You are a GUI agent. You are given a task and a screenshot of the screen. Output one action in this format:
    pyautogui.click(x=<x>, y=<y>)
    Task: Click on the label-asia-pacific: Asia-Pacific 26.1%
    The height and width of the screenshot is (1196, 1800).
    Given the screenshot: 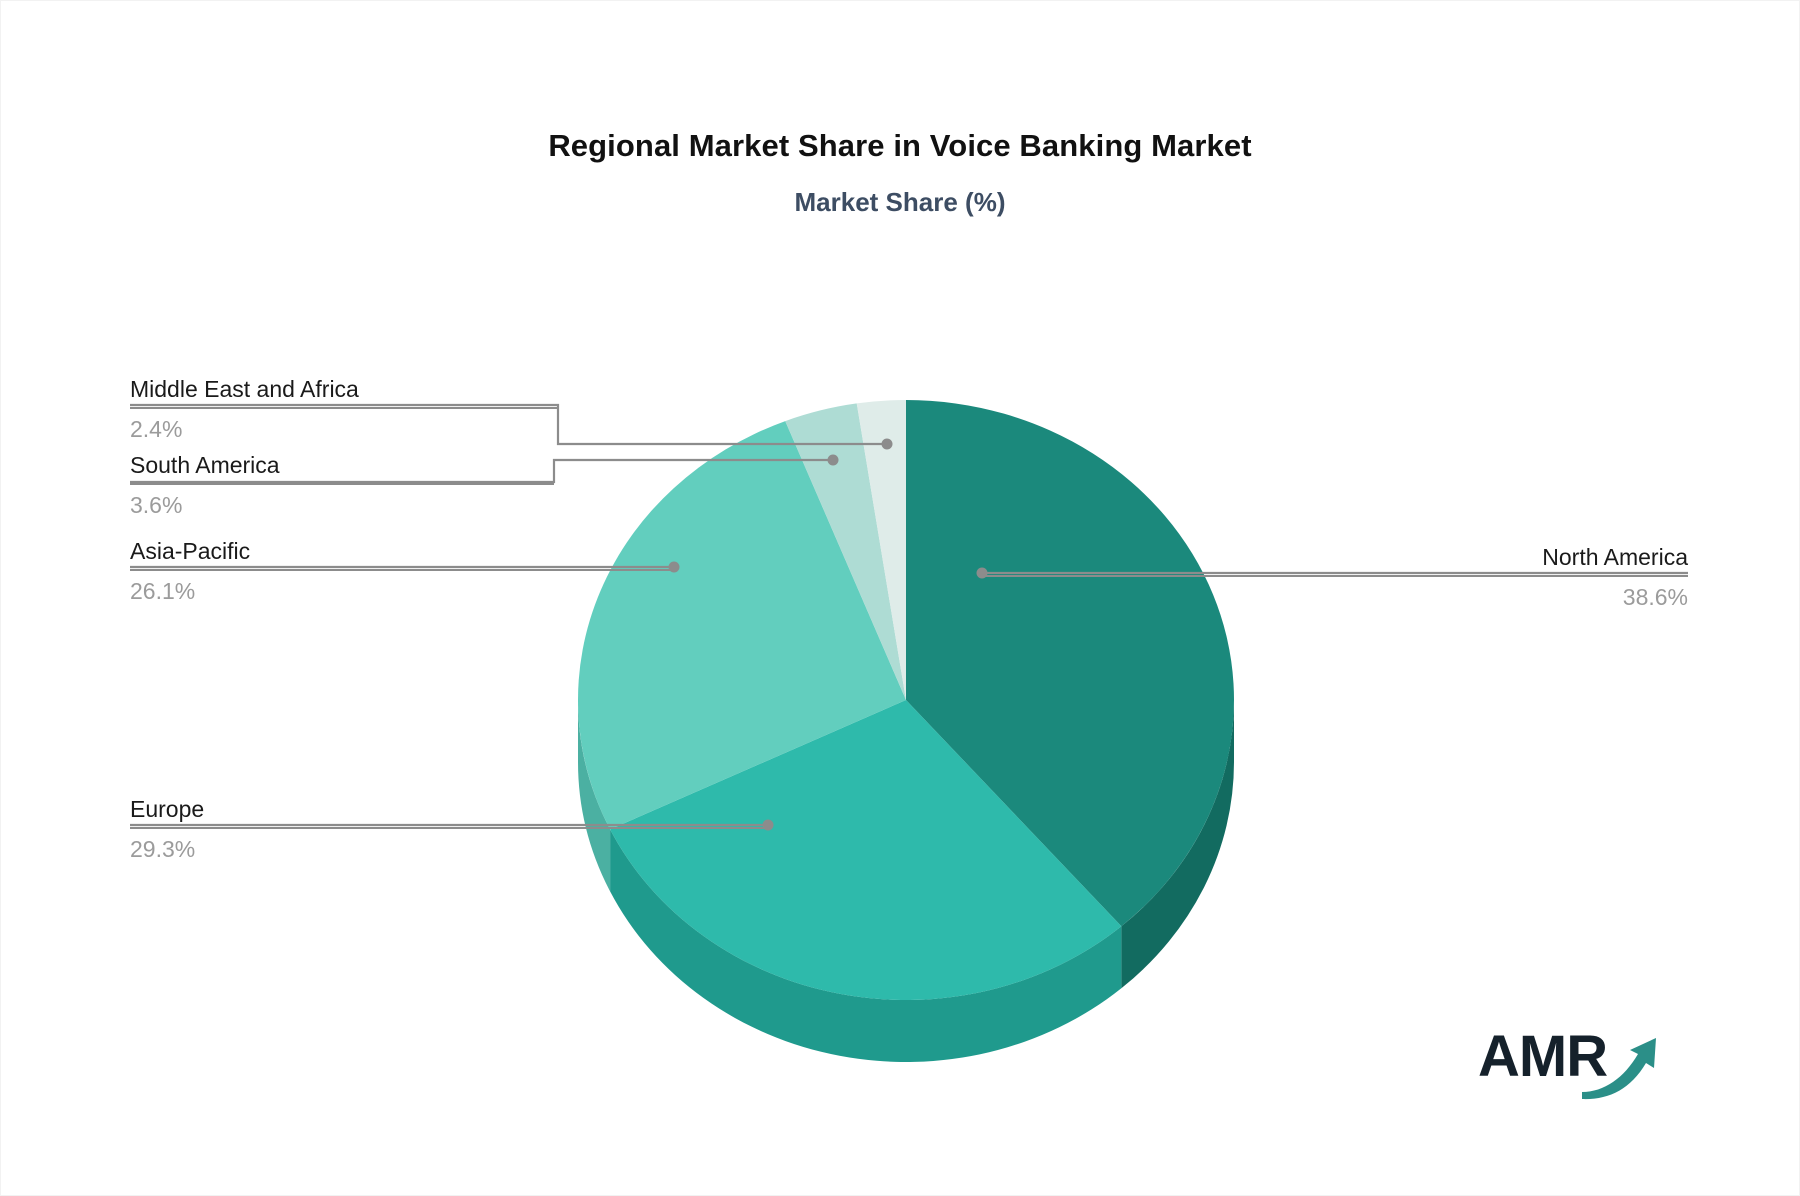 What is the action you would take?
    pyautogui.click(x=402, y=571)
    